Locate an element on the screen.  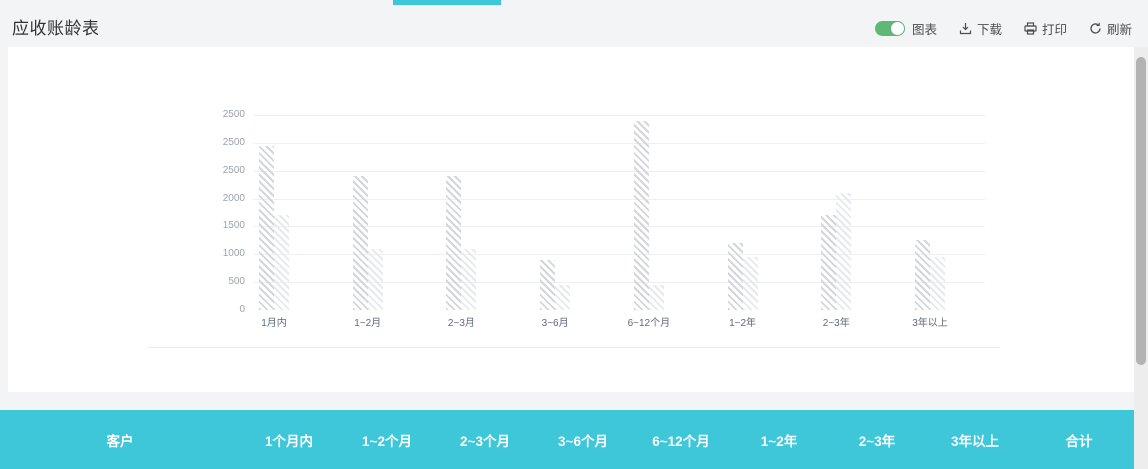
page-title: 应收账龄表 is located at coordinates (56, 28).